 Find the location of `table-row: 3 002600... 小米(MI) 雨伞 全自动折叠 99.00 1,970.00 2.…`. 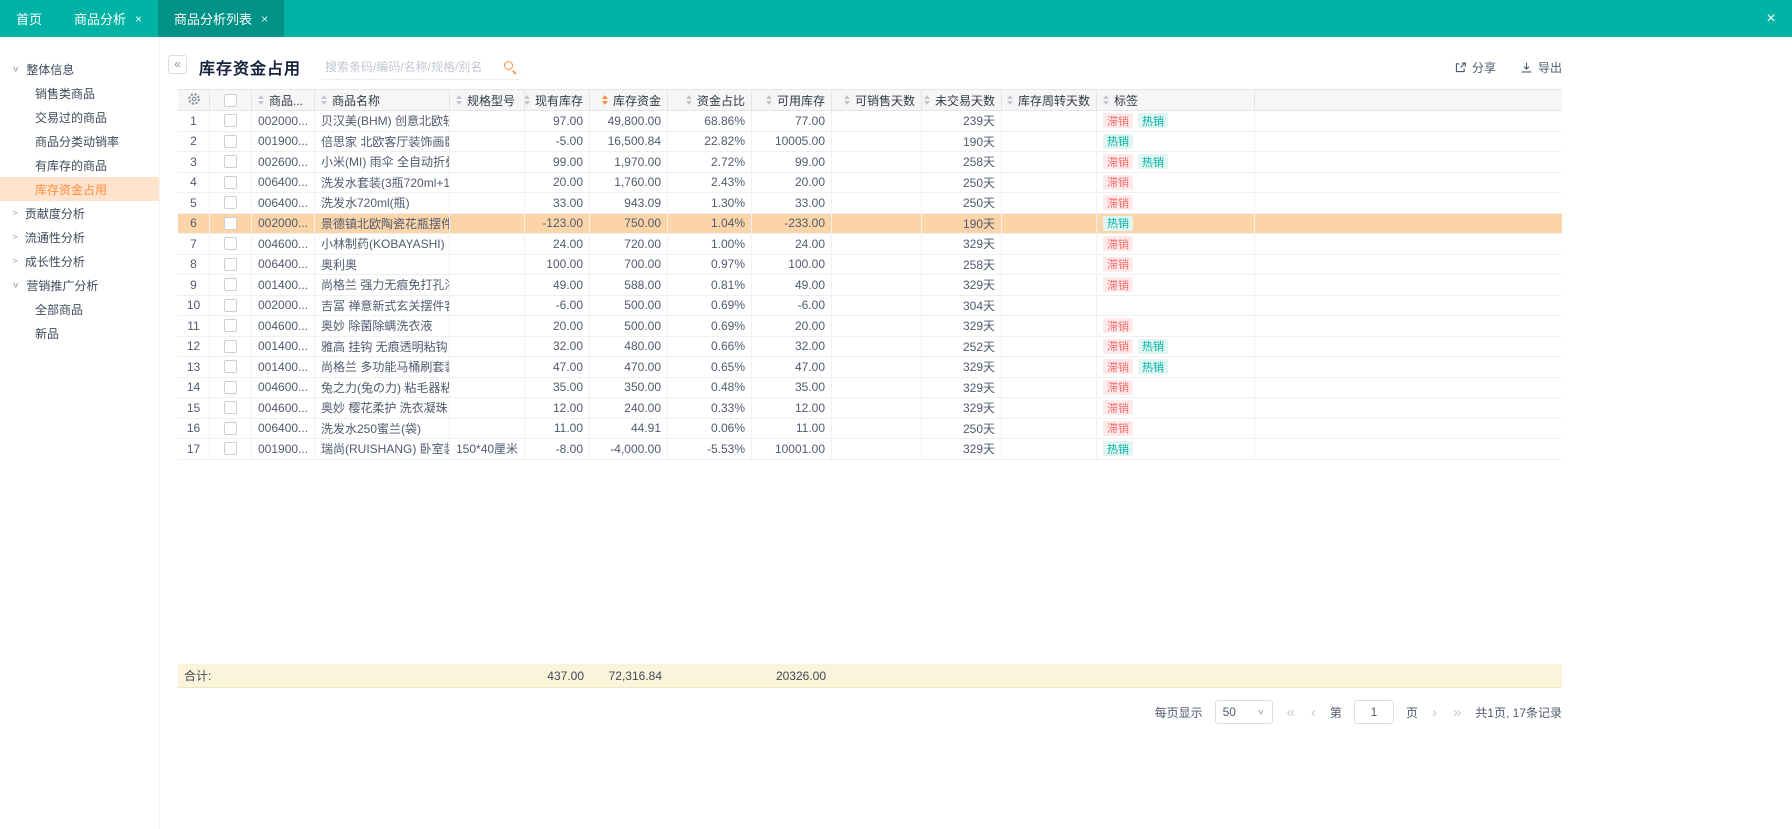

table-row: 3 002600... 小米(MI) 雨伞 全自动折叠 99.00 1,970.00 2.… is located at coordinates (870, 162).